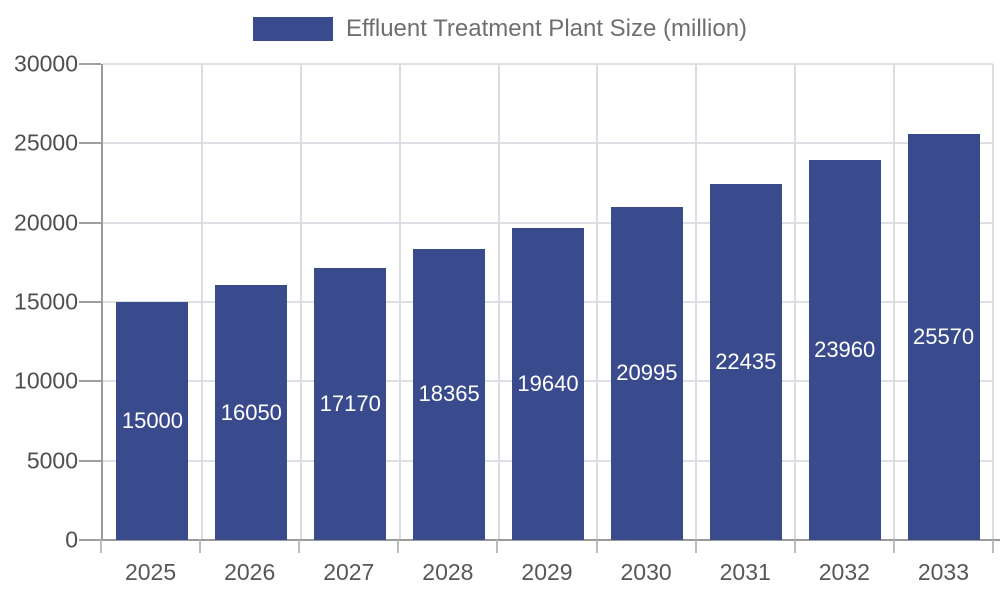 The height and width of the screenshot is (600, 1000). What do you see at coordinates (448, 572) in the screenshot?
I see `x-tick-label: 2028` at bounding box center [448, 572].